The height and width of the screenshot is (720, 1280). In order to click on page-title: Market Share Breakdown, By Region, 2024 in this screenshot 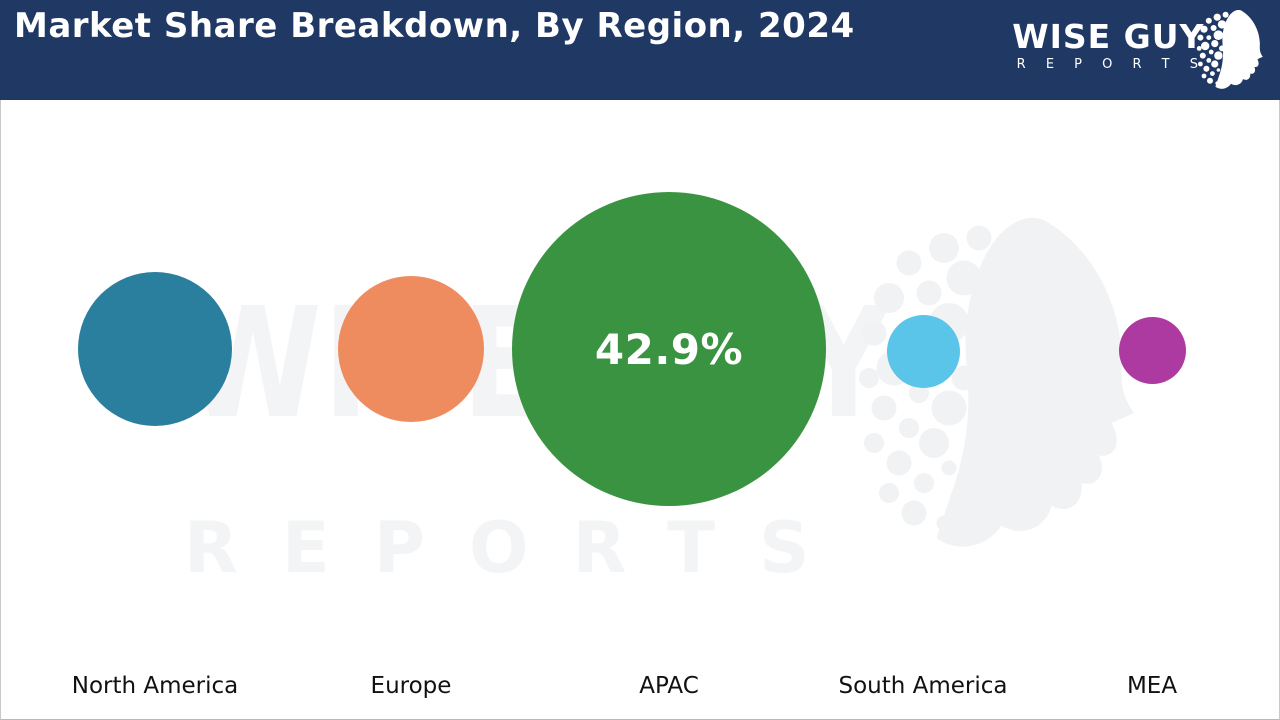, I will do `click(434, 26)`.